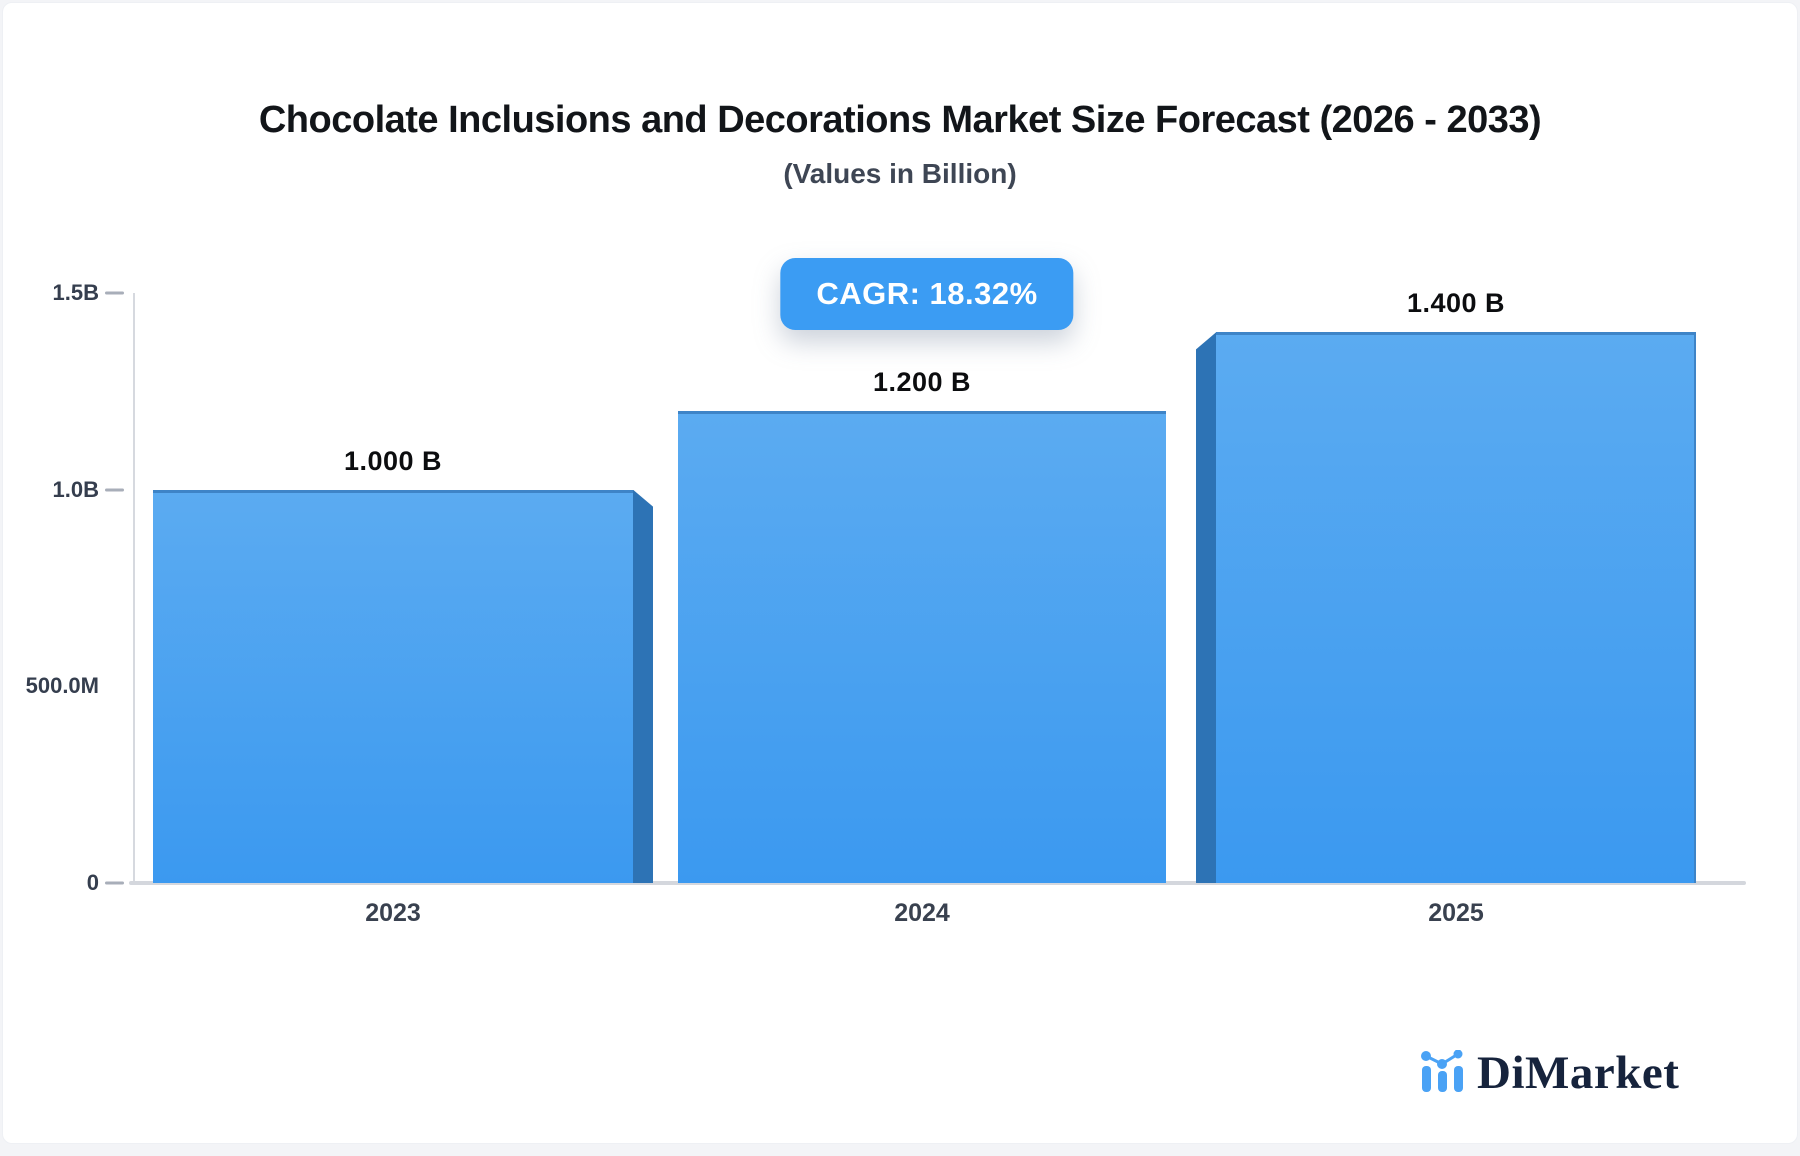 This screenshot has width=1800, height=1156. What do you see at coordinates (1456, 913) in the screenshot?
I see `x-tick-label-2025: 2025` at bounding box center [1456, 913].